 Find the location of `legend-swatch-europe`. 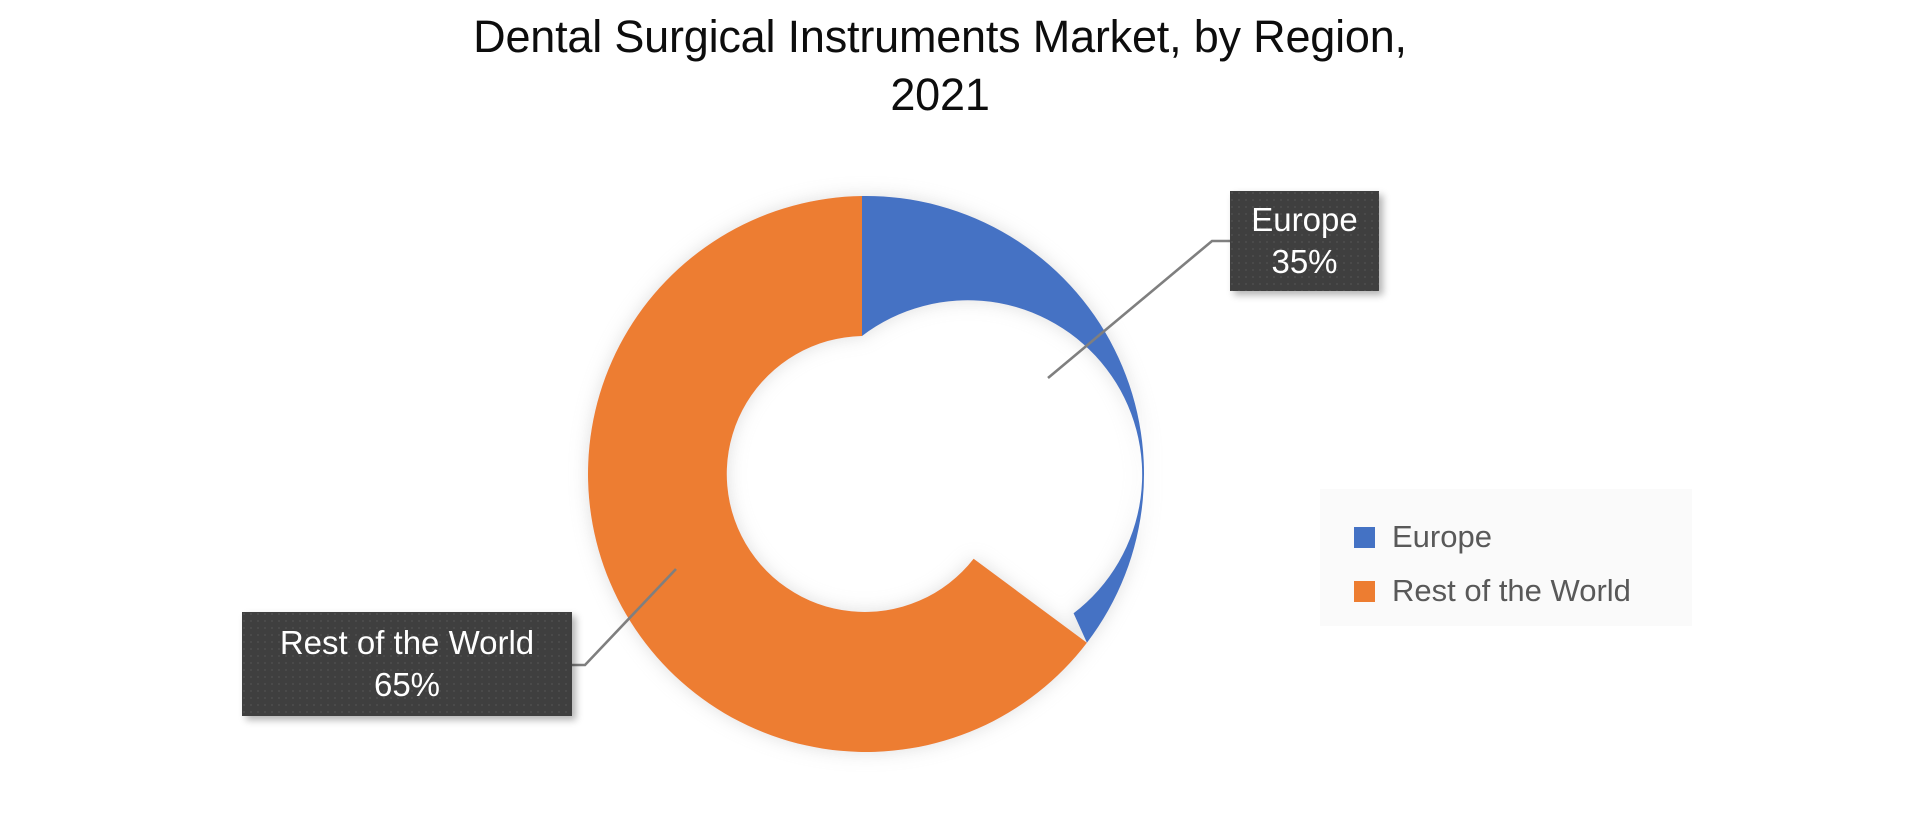

legend-swatch-europe is located at coordinates (1364, 537).